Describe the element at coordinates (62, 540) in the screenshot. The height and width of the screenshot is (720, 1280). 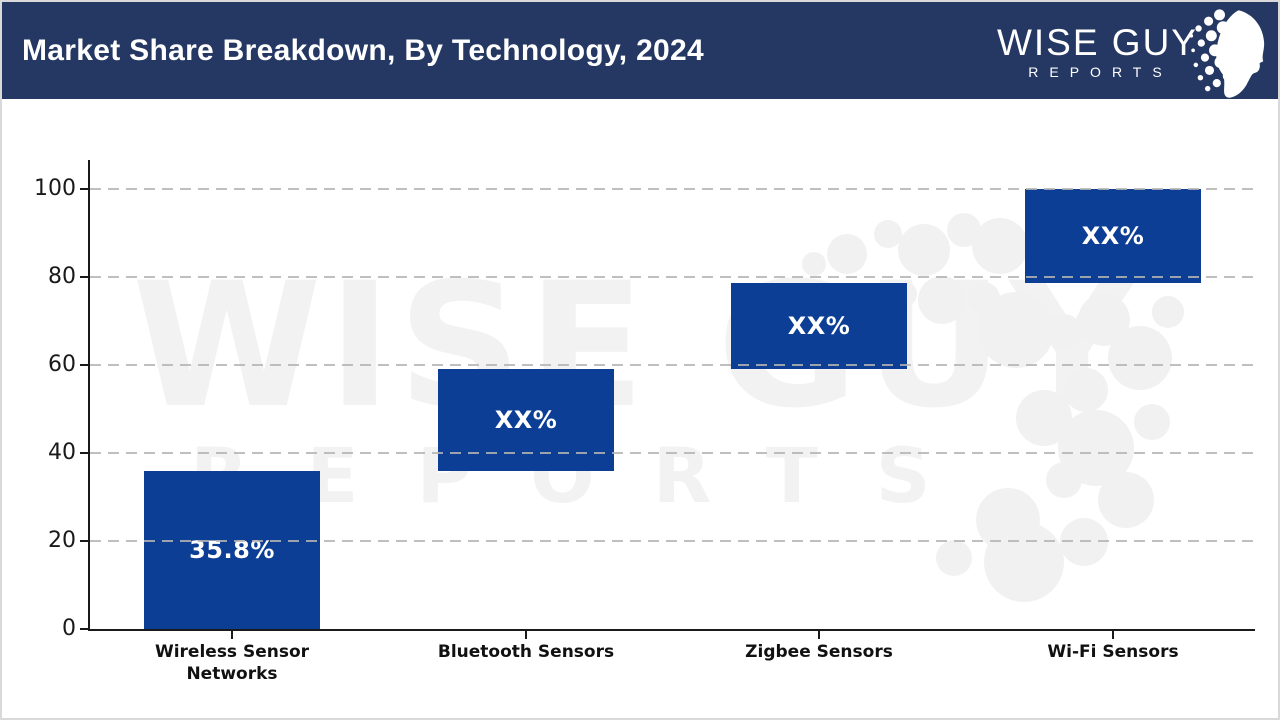
I see `y-tick-label-20: 20` at that location.